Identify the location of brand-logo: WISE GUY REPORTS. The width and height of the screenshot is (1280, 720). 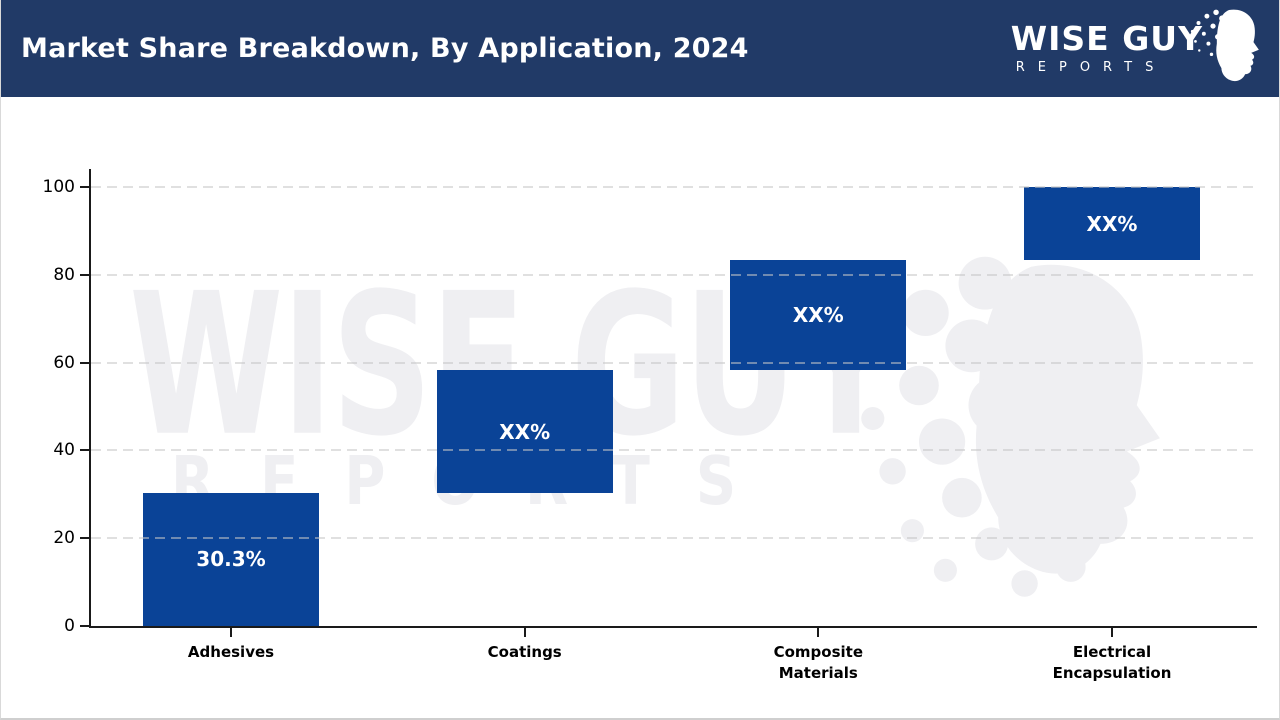
(1138, 49).